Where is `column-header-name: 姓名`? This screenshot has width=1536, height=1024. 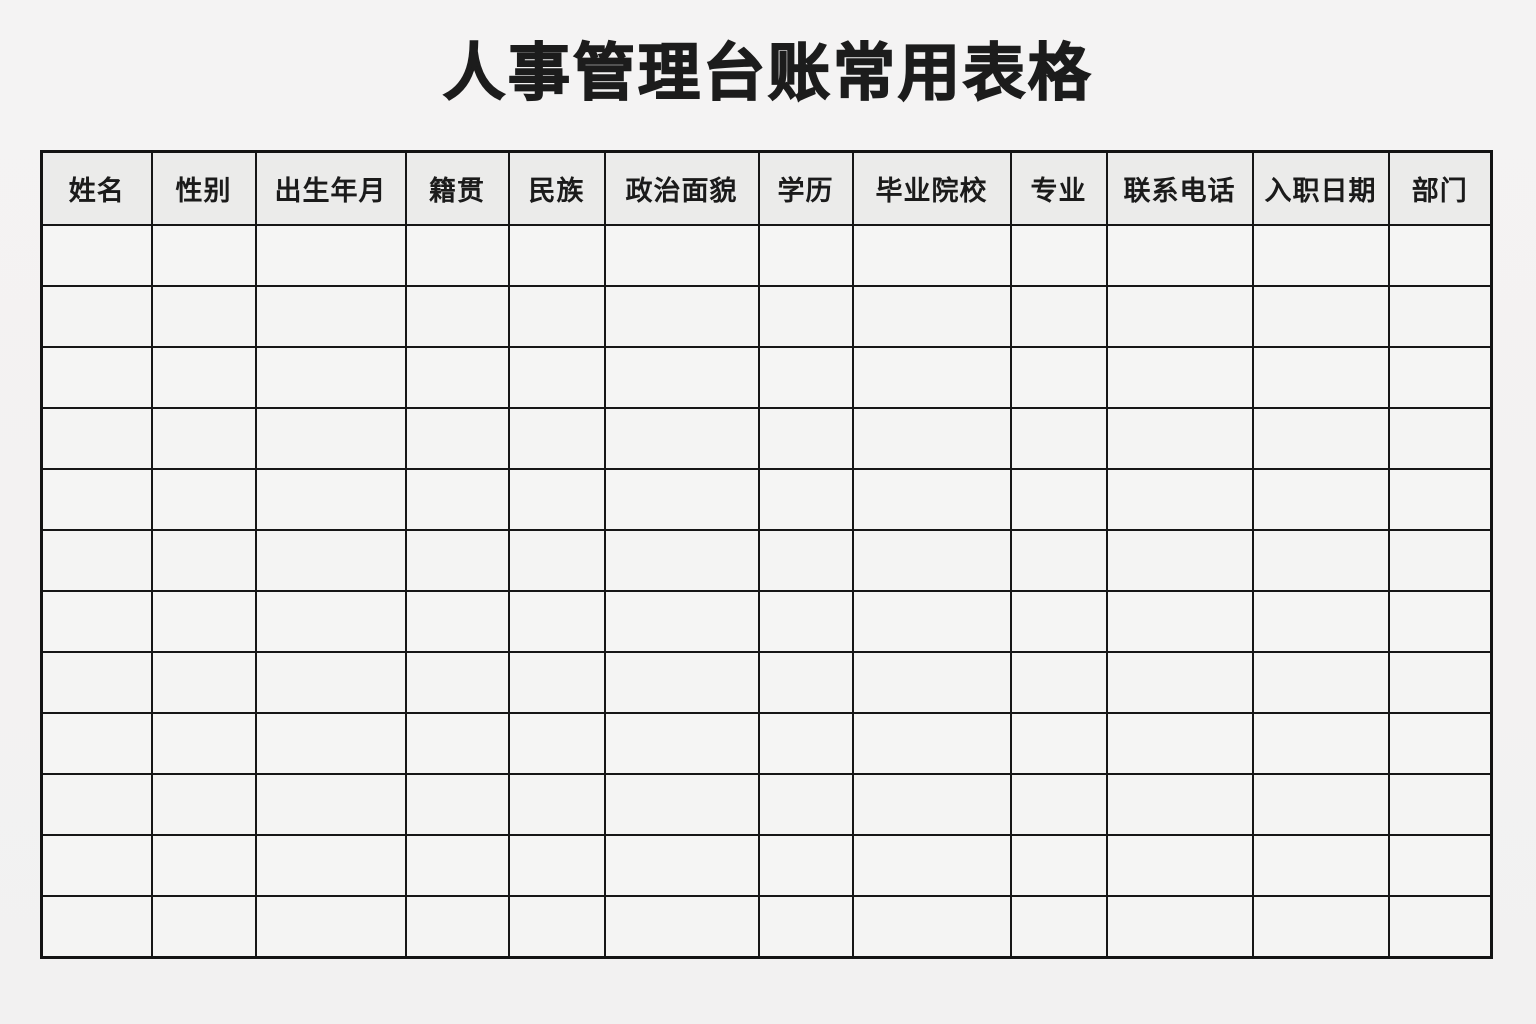 column-header-name: 姓名 is located at coordinates (96, 188).